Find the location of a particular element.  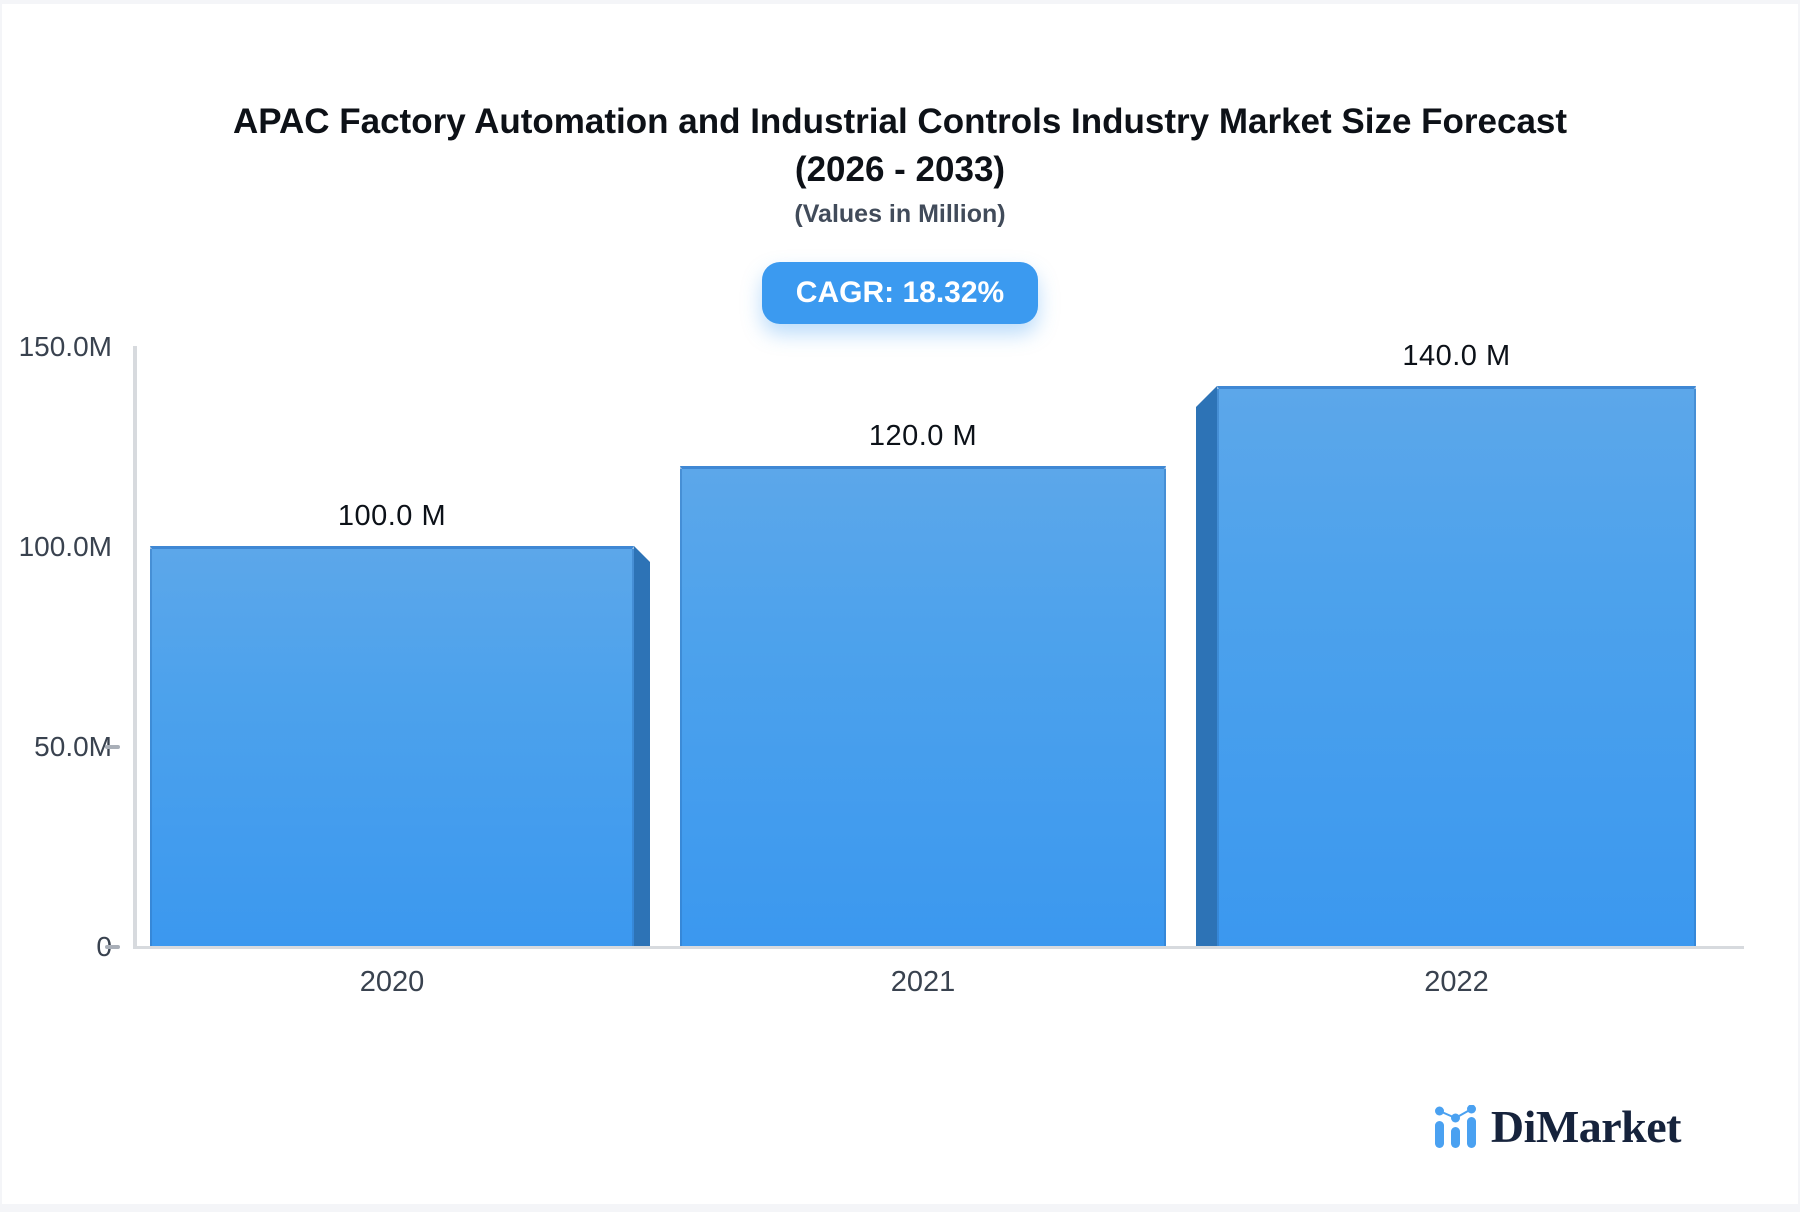

cagr-badge: CAGR: 18.32% is located at coordinates (900, 293).